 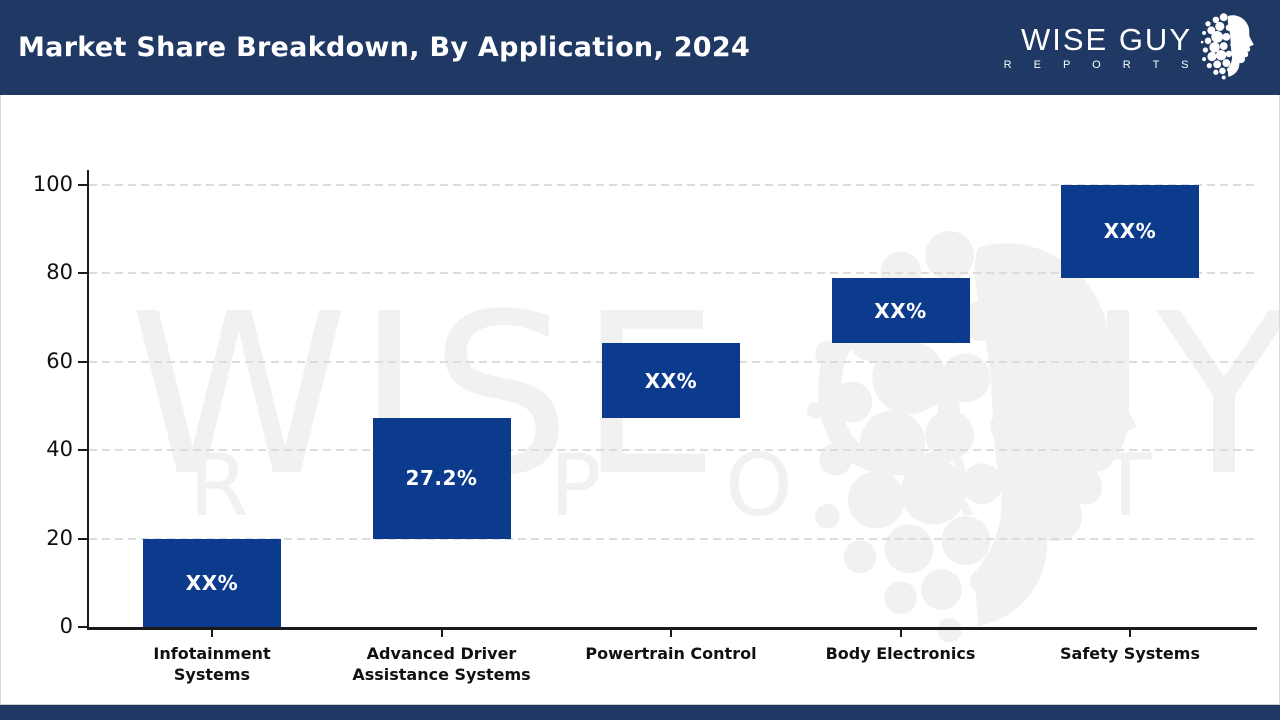 What do you see at coordinates (1227, 45) in the screenshot?
I see `wiseguy-head-icon` at bounding box center [1227, 45].